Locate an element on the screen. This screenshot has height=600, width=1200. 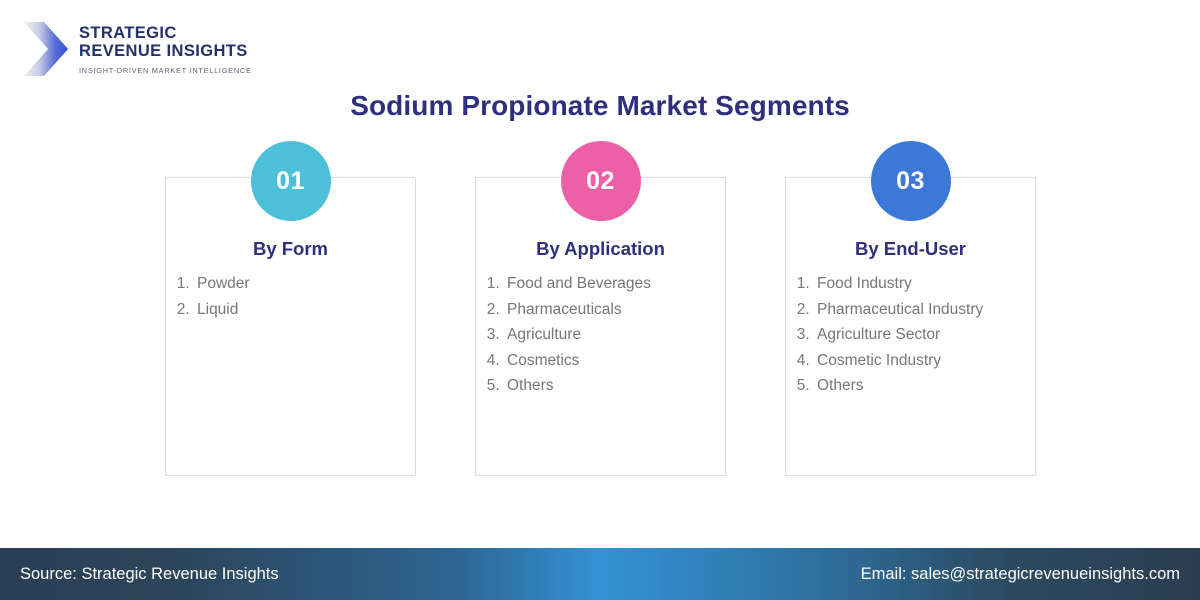
footer-source: Source: Strategic Revenue Insights is located at coordinates (149, 573).